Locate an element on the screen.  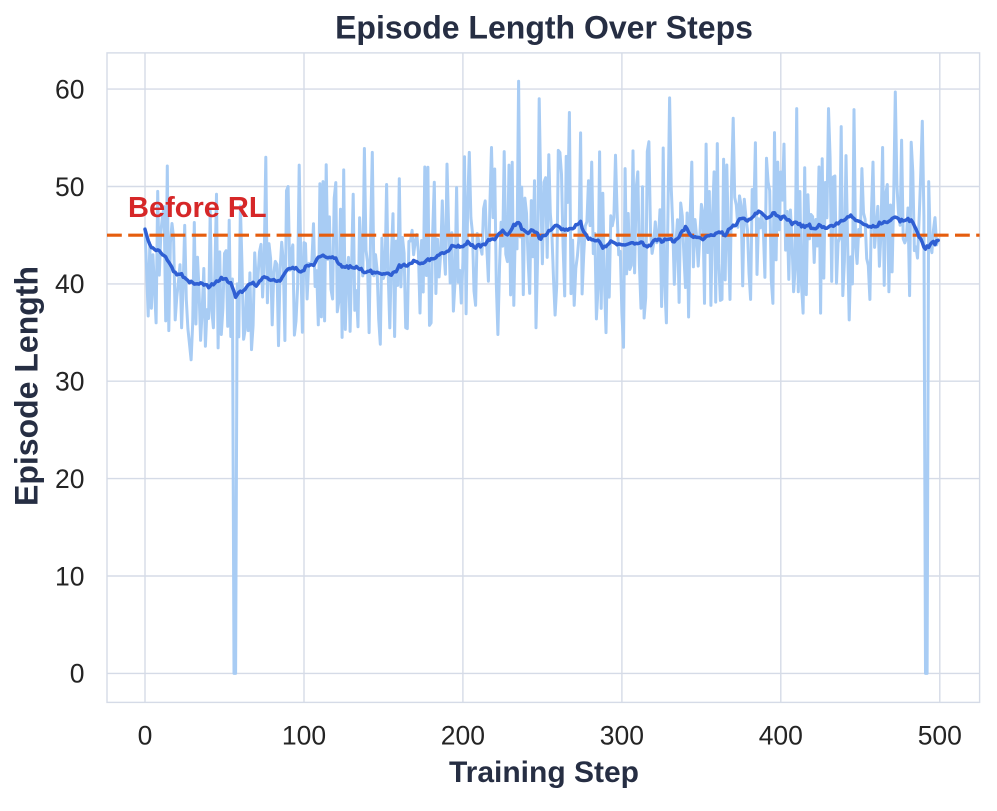
svg-text: 20 is located at coordinates (69, 479).